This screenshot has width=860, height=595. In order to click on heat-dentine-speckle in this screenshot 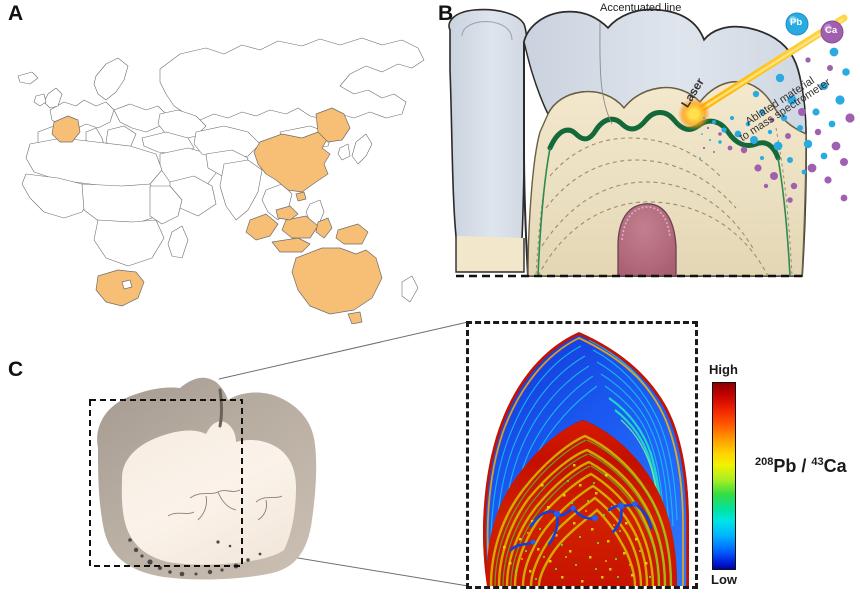, I will do `click(577, 523)`.